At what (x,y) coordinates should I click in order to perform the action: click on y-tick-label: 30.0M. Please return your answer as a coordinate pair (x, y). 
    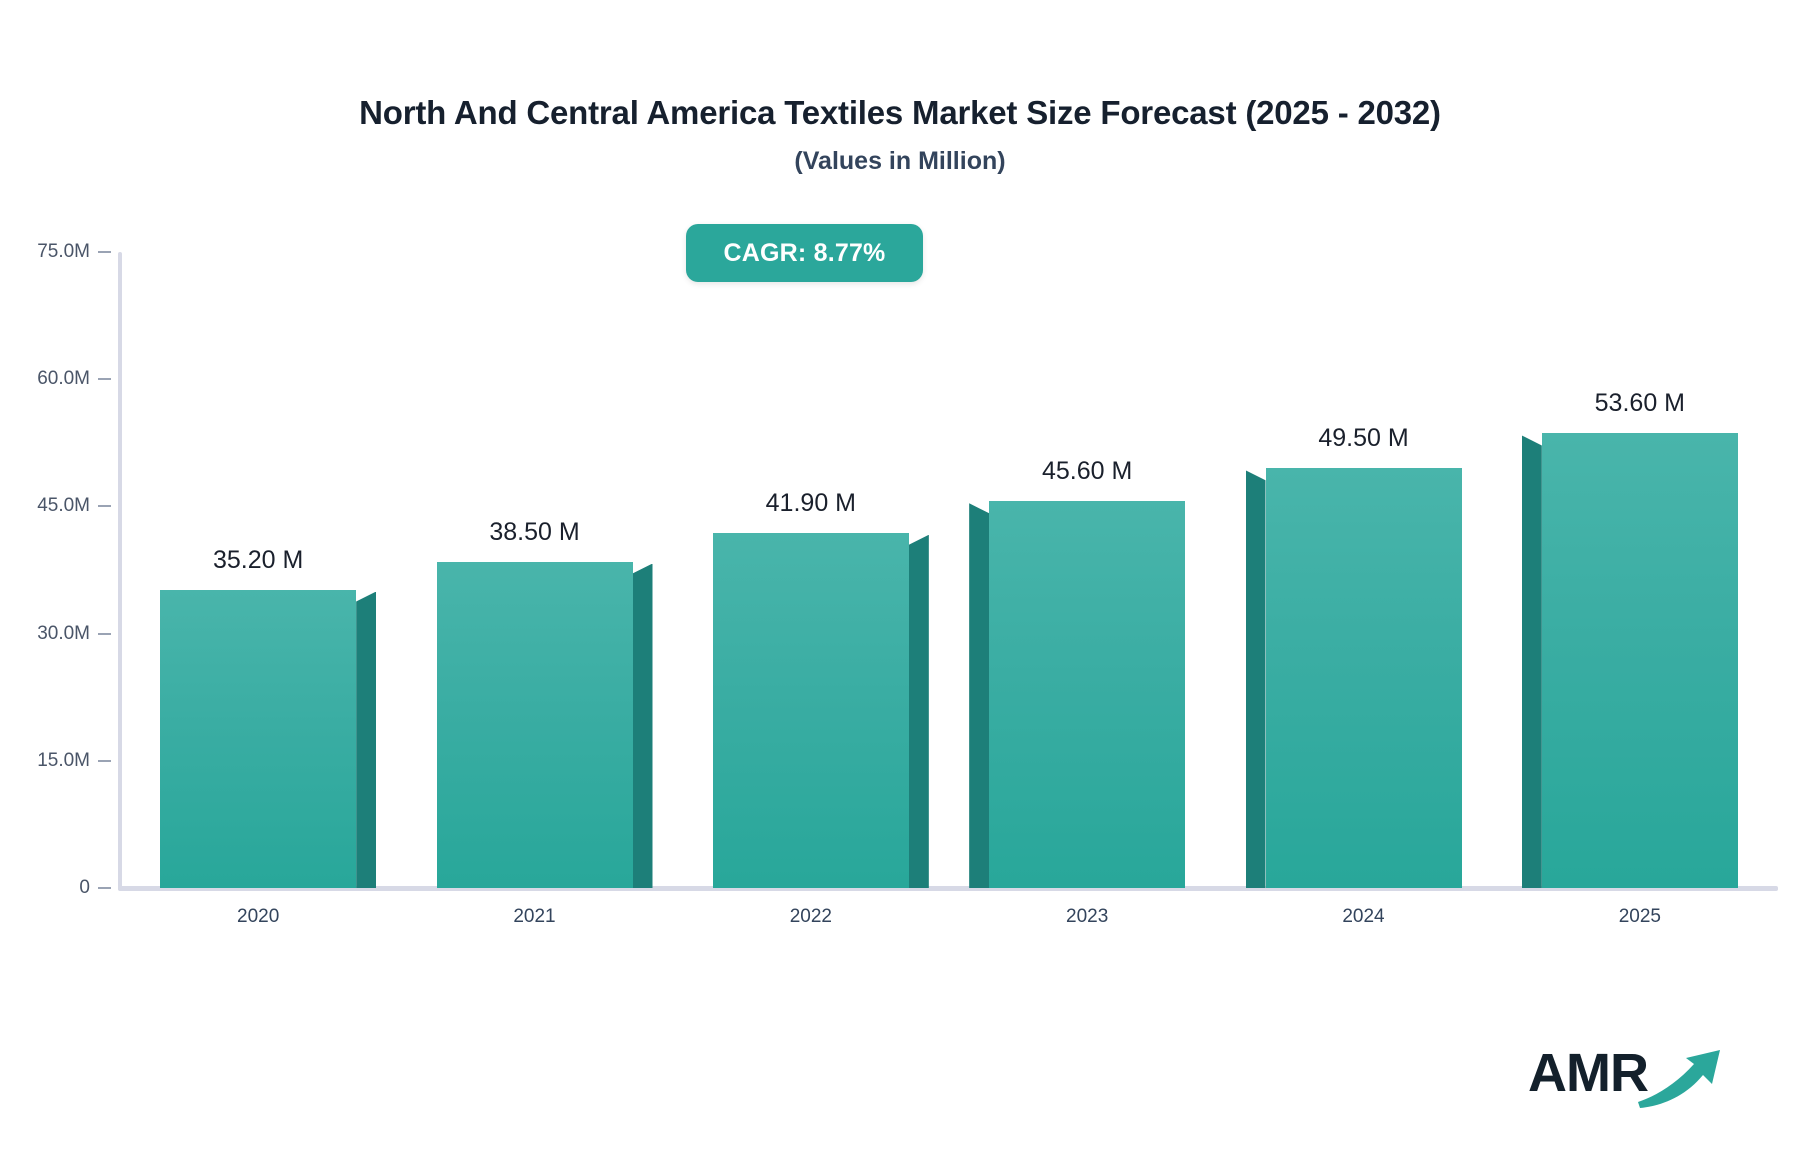
    Looking at the image, I should click on (63, 633).